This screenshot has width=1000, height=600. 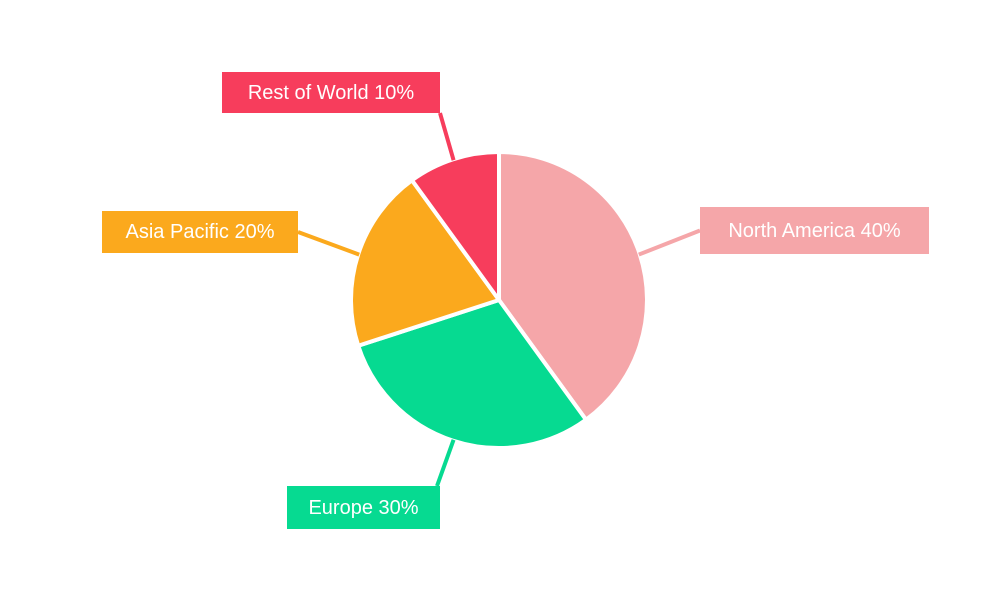 I want to click on leader-line-rest-of-world, so click(x=447, y=136).